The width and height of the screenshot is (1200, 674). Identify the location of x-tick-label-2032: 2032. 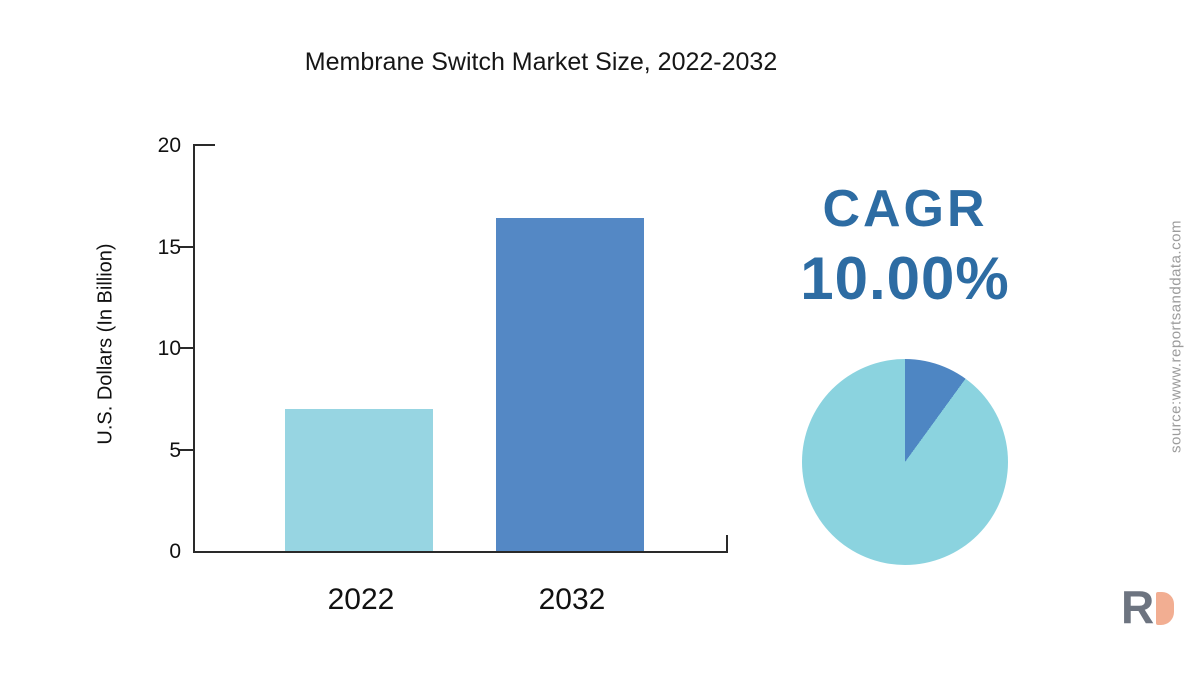
(572, 599).